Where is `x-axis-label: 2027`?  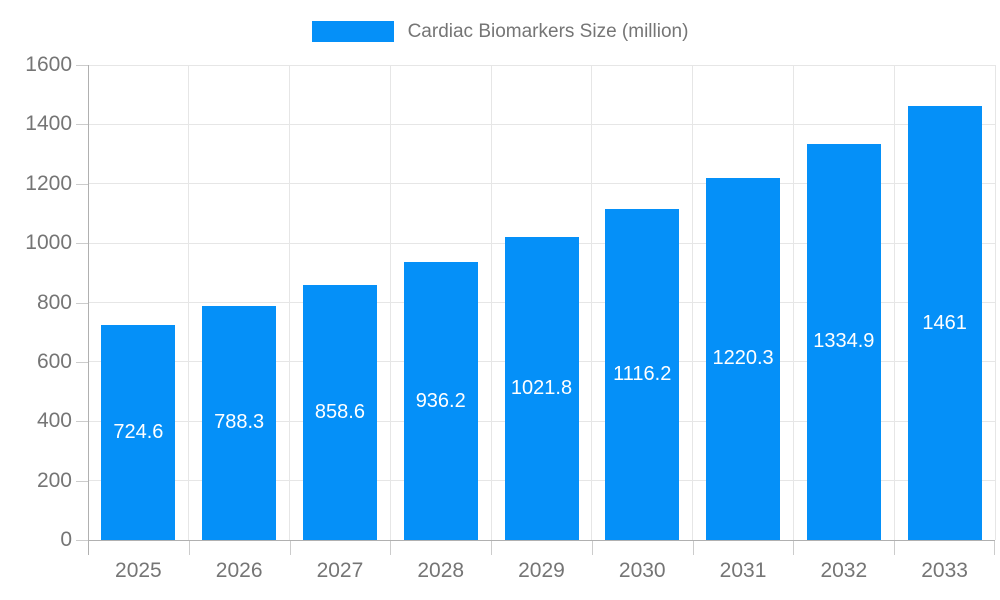
x-axis-label: 2027 is located at coordinates (340, 570).